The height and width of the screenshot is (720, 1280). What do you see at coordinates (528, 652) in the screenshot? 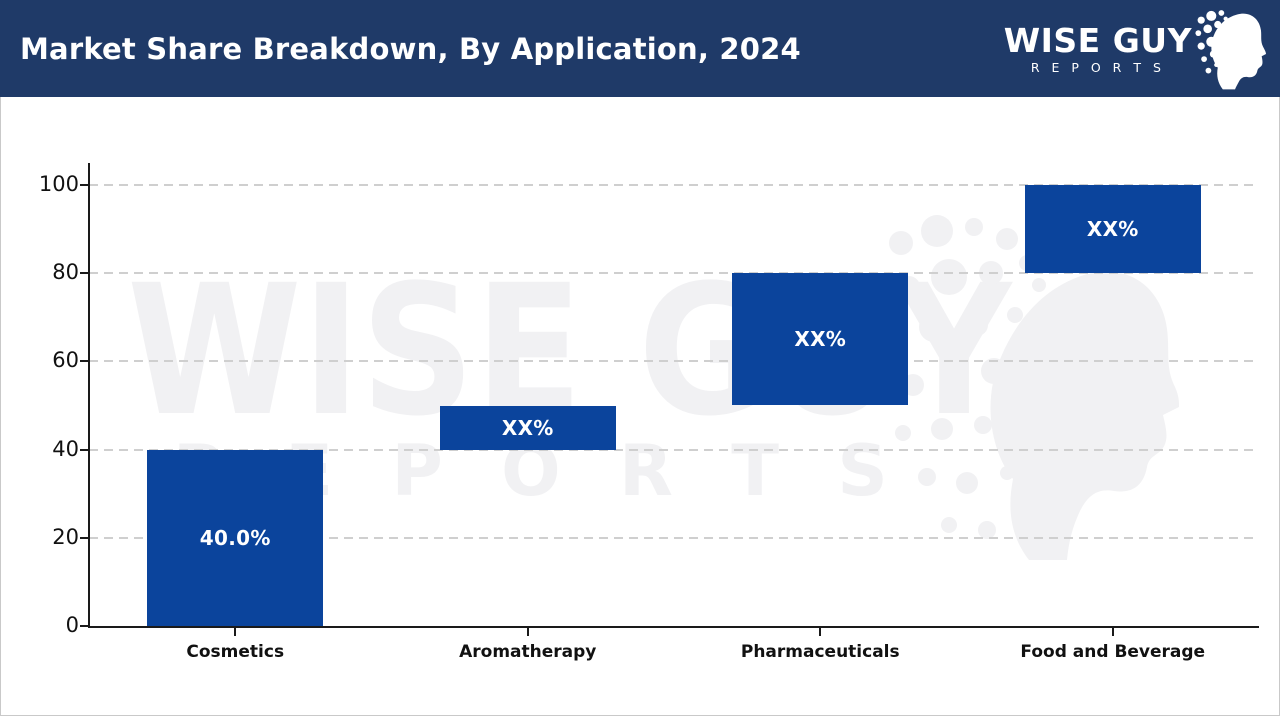
I see `category-label: Aromatherapy` at bounding box center [528, 652].